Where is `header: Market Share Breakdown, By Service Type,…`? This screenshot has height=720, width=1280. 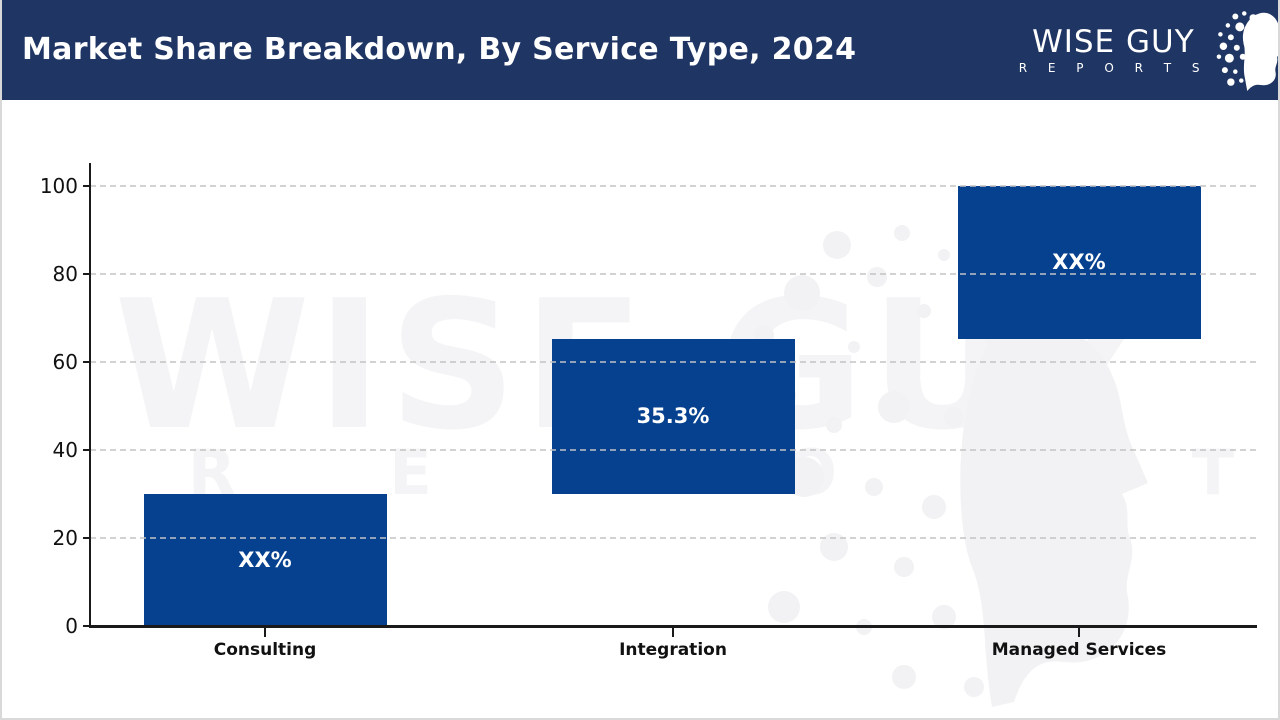 header: Market Share Breakdown, By Service Type,… is located at coordinates (640, 50).